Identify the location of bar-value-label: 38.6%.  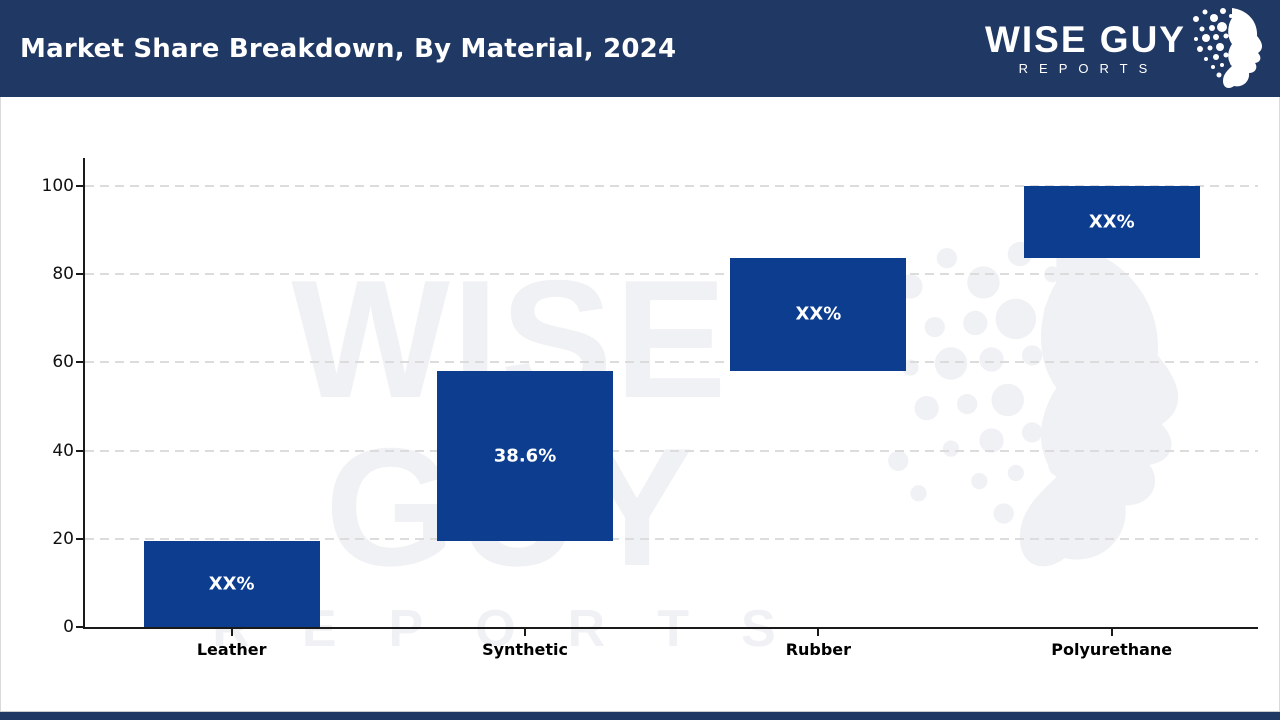
(525, 456).